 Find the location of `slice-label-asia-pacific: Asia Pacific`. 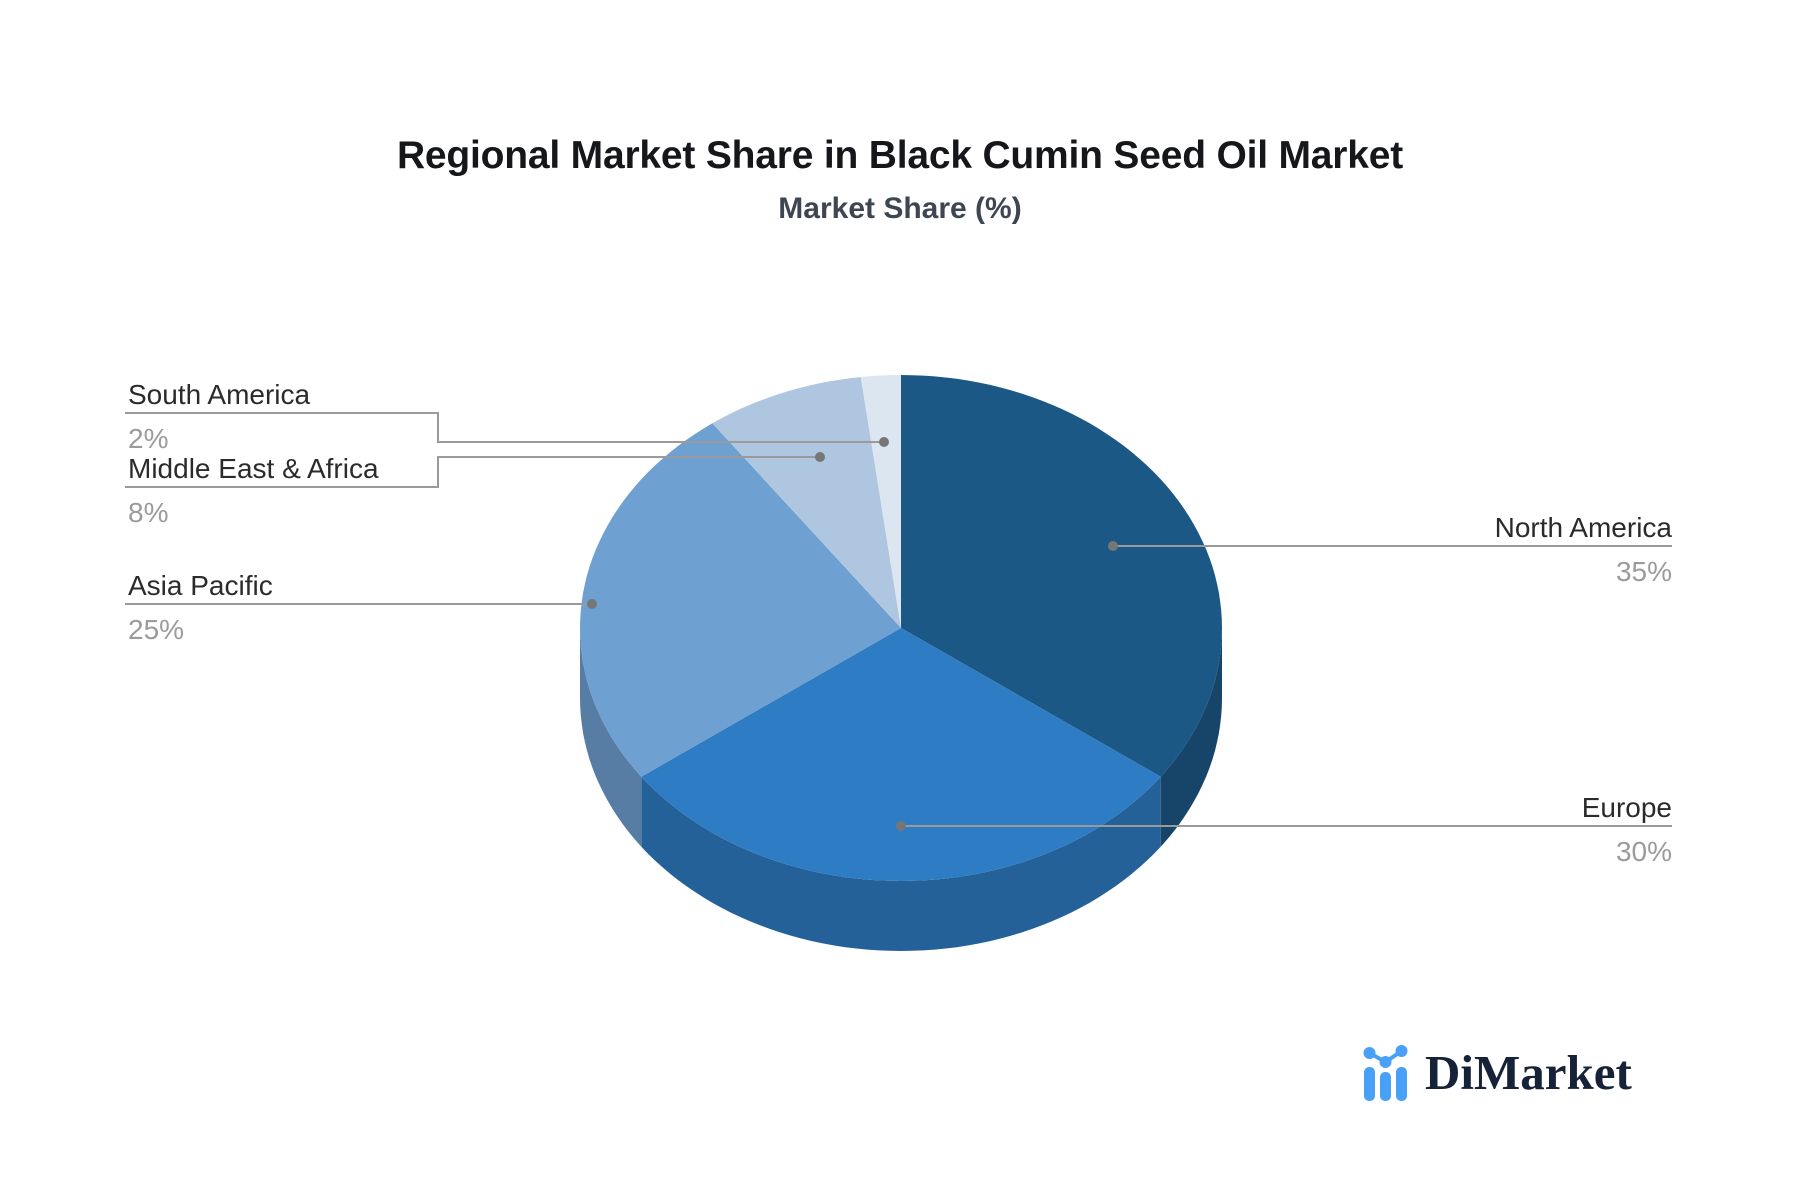

slice-label-asia-pacific: Asia Pacific is located at coordinates (200, 585).